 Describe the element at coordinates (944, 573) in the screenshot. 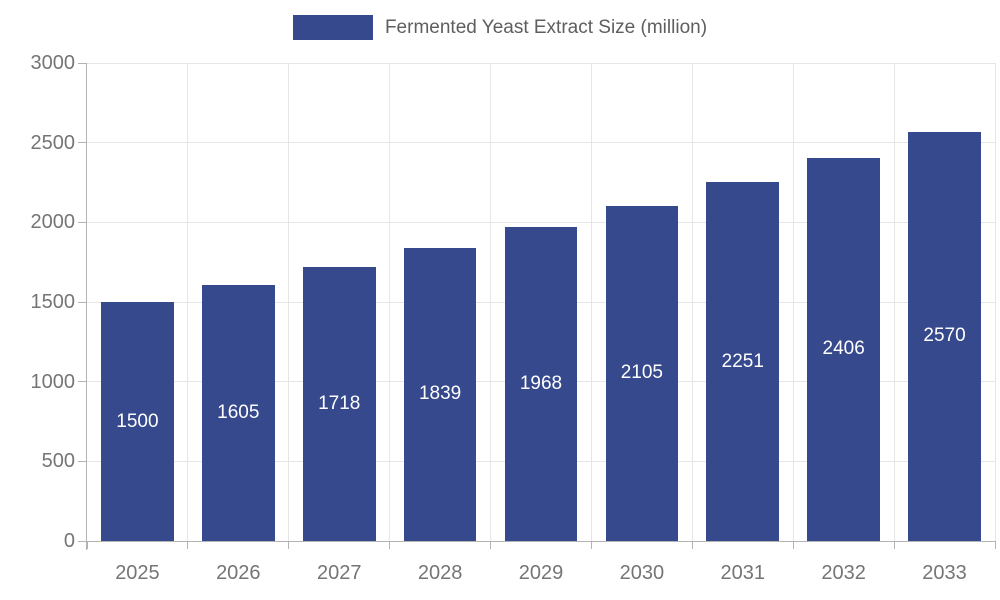

I see `x-tick-label: 2033` at that location.